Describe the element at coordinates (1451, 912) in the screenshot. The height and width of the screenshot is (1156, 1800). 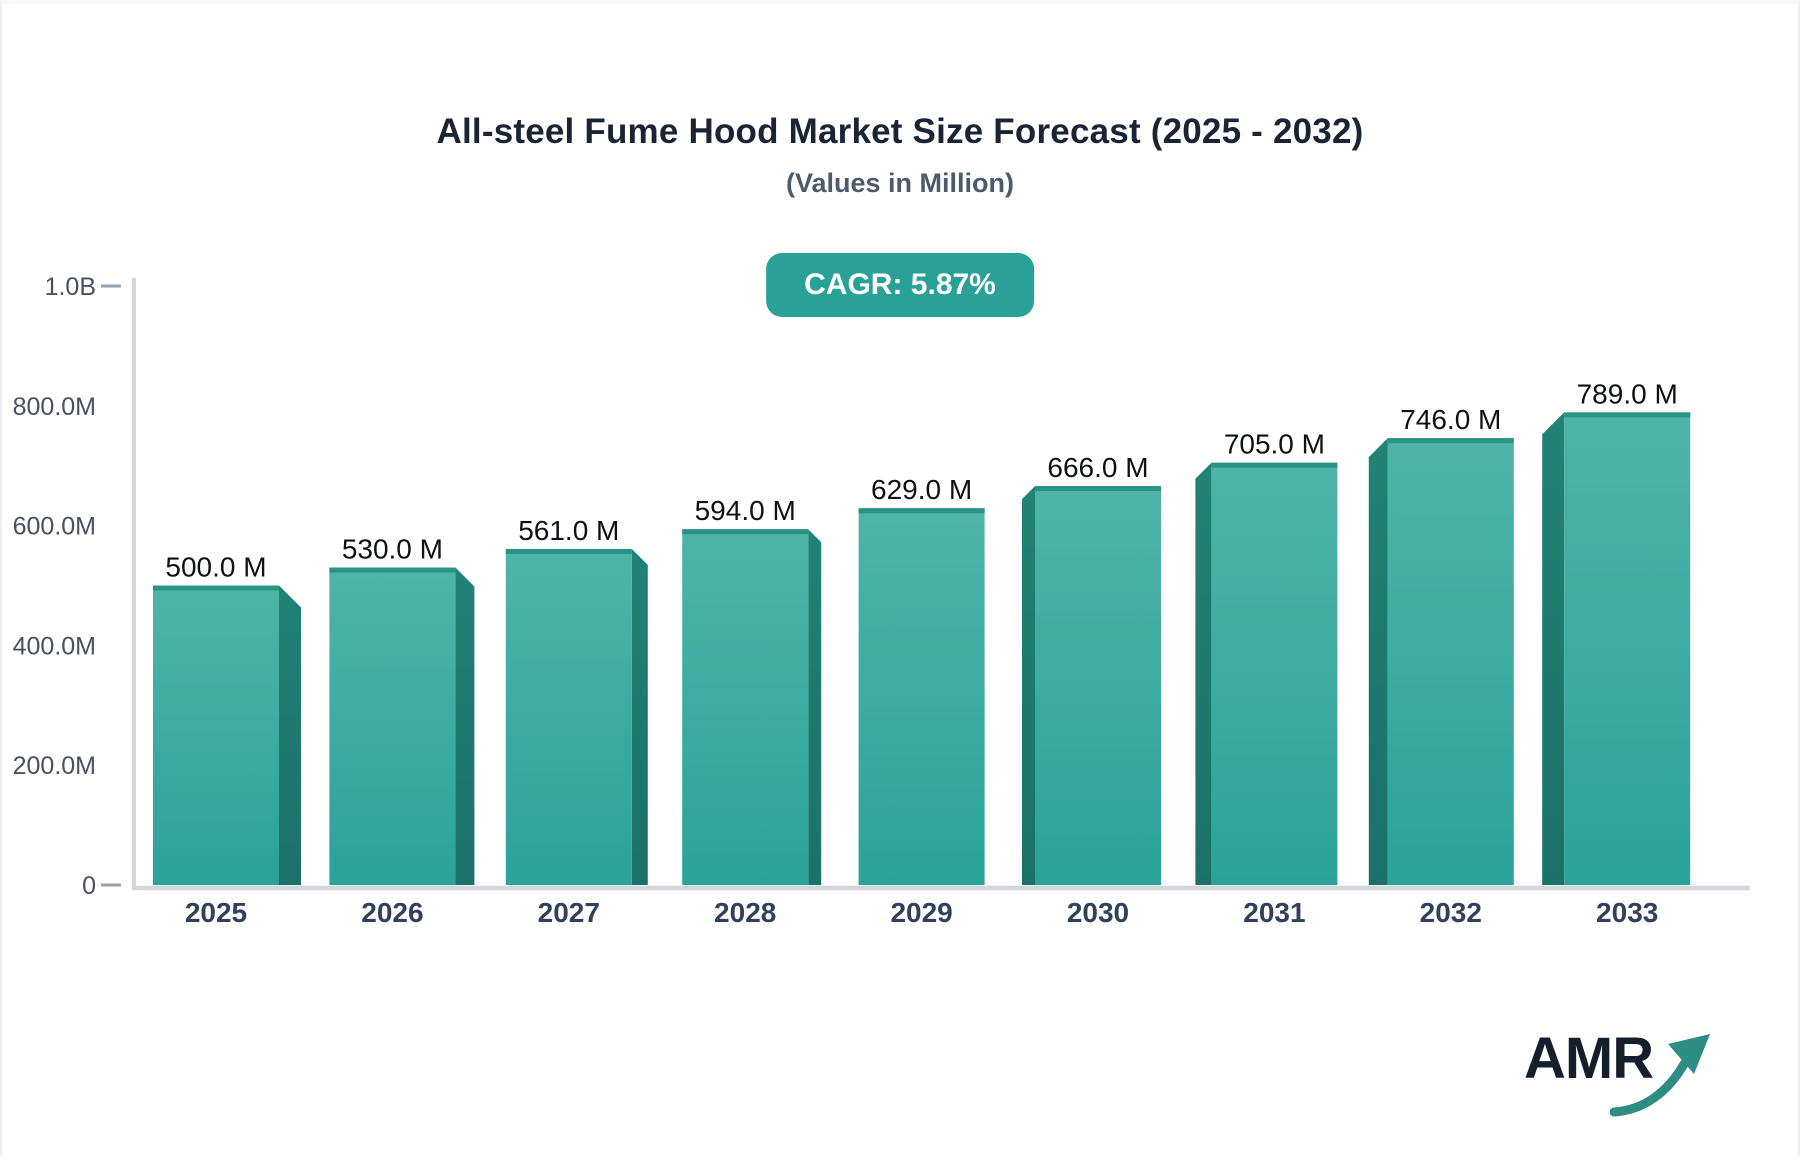
I see `x-axis-label: 2032` at that location.